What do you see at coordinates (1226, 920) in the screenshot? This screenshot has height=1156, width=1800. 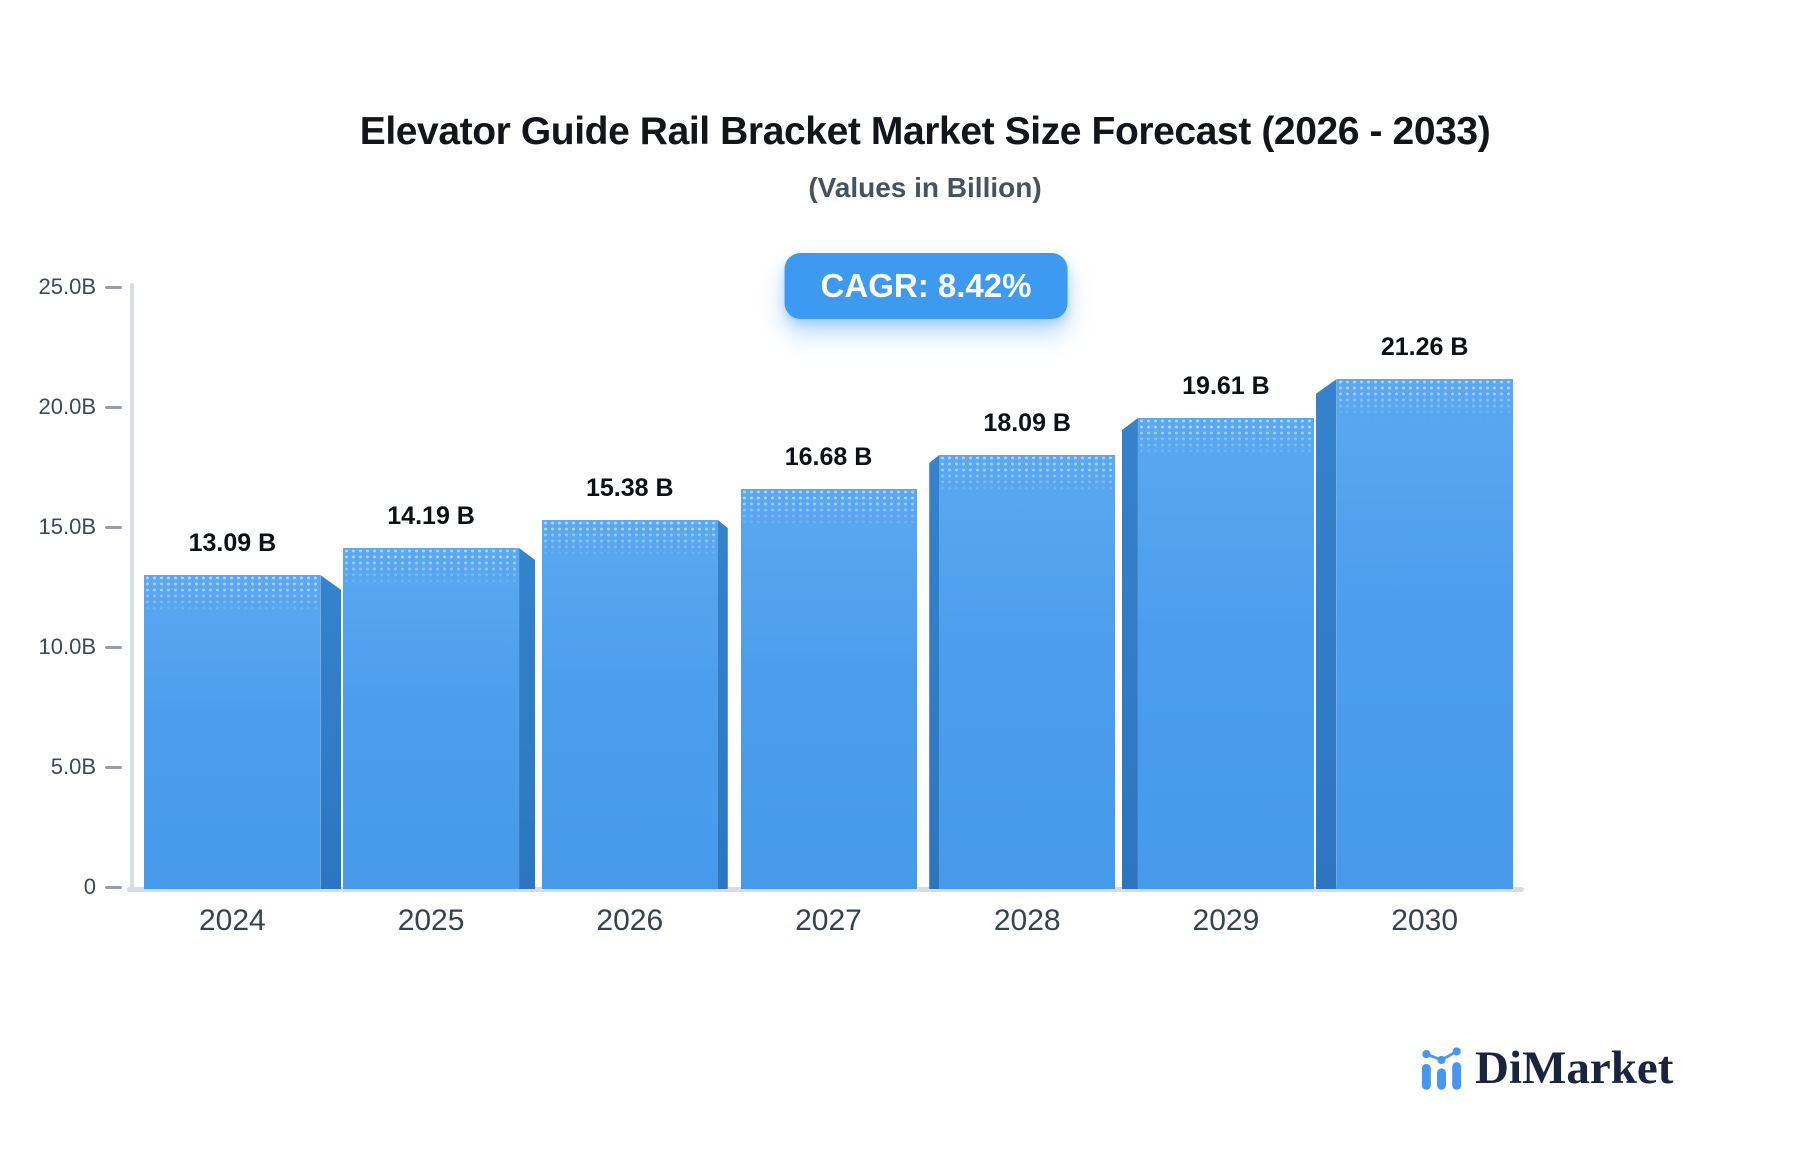 I see `x-axis-label: 2029` at bounding box center [1226, 920].